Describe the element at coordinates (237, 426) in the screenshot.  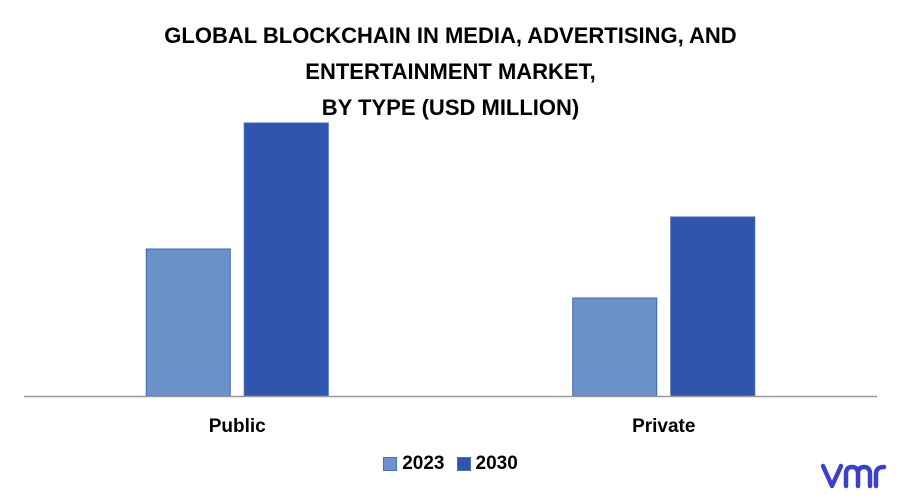
I see `x-tick-label-public: Public` at that location.